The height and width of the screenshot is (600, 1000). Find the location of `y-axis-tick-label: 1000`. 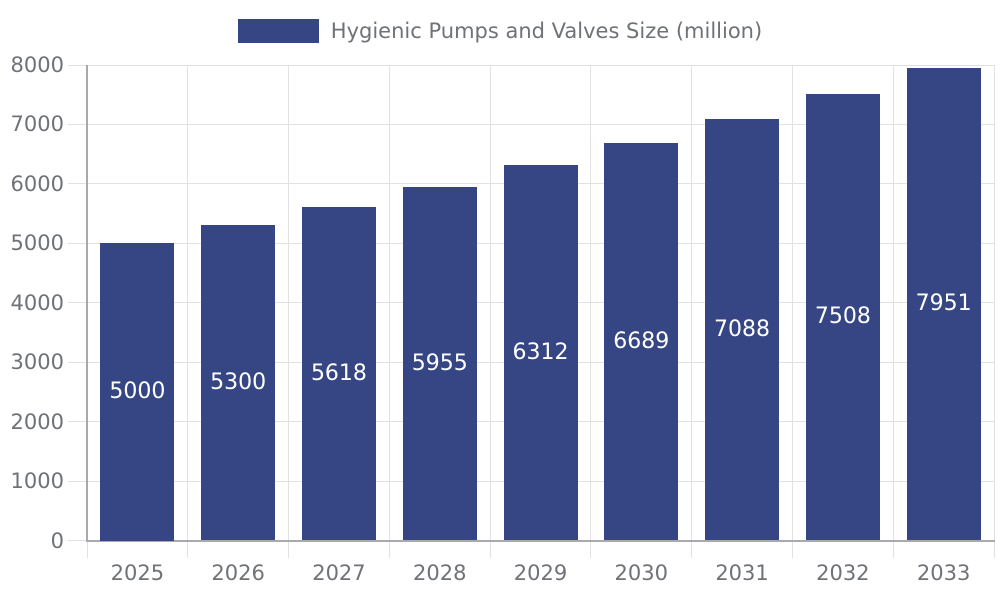

y-axis-tick-label: 1000 is located at coordinates (37, 481).